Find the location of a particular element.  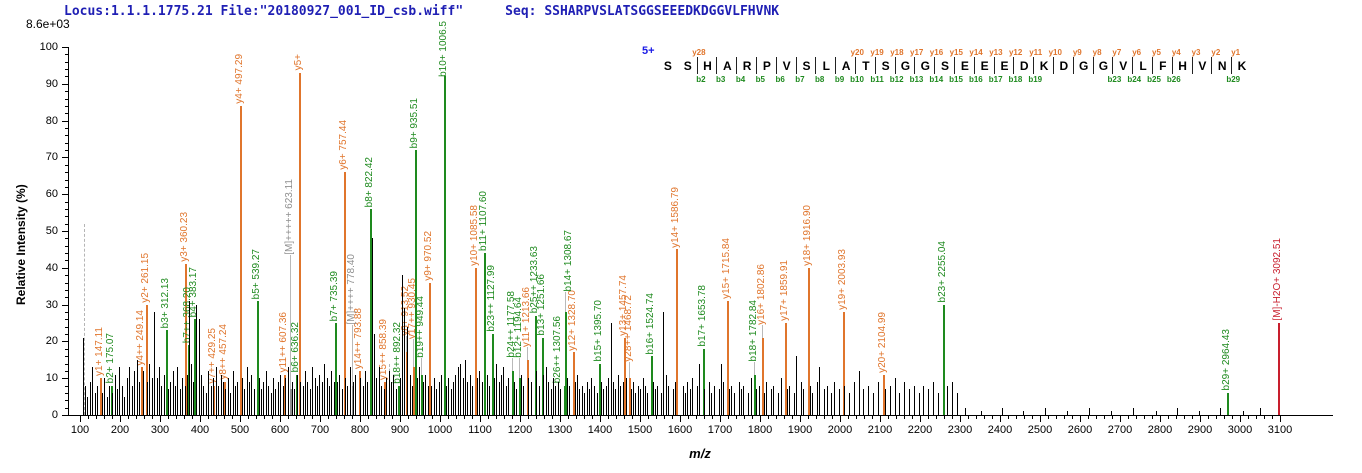

seq-label: Seq: is located at coordinates (521, 11).